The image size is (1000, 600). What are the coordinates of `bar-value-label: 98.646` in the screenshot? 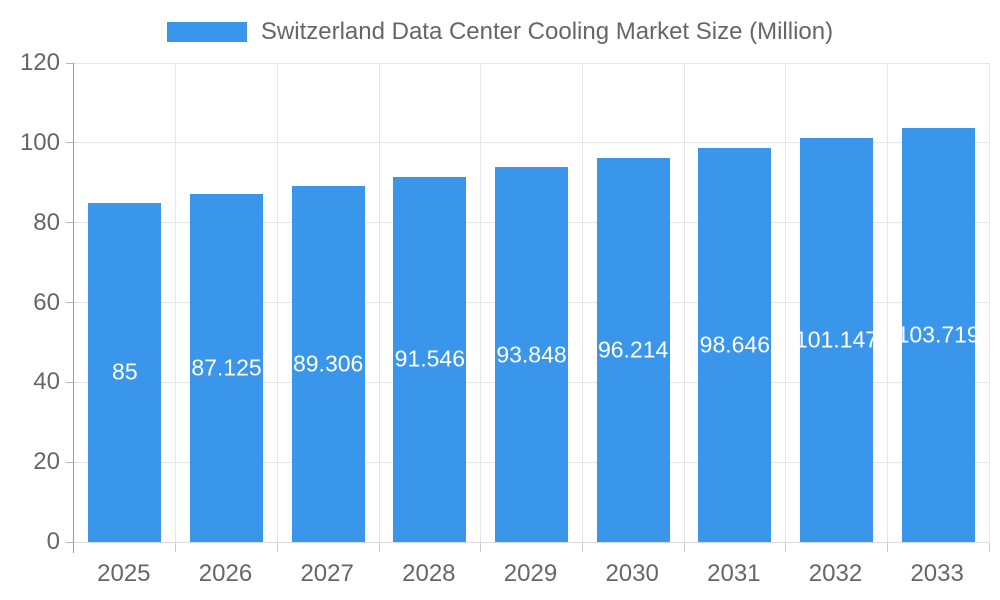 It's located at (735, 344).